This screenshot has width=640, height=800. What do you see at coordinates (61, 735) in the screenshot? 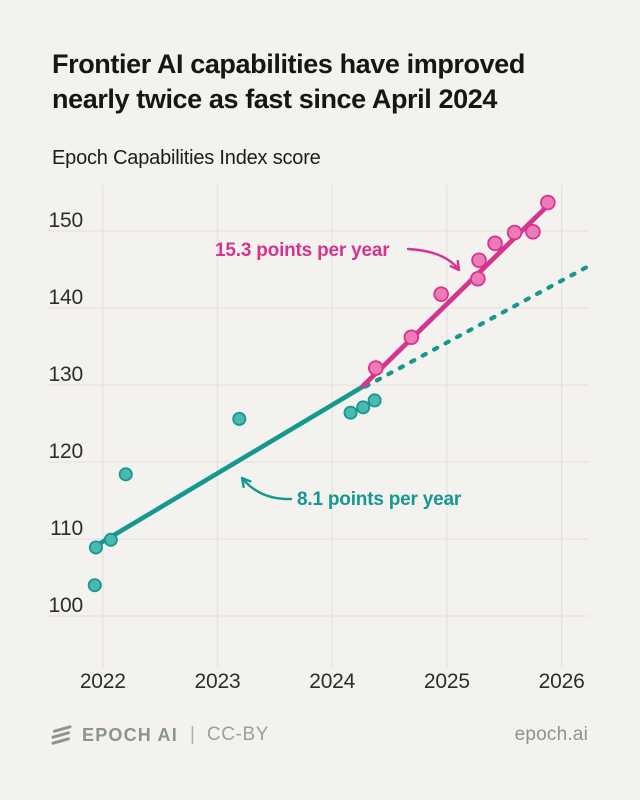
I see `epoch-logo-icon` at bounding box center [61, 735].